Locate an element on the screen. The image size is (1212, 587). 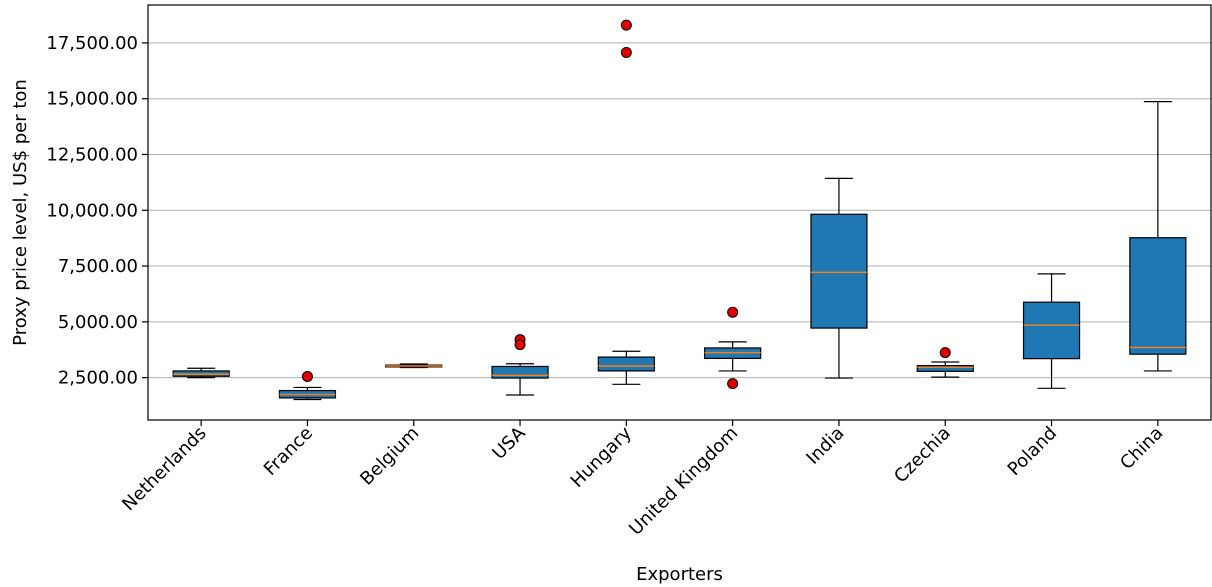
x-tick-label: India is located at coordinates (825, 446).